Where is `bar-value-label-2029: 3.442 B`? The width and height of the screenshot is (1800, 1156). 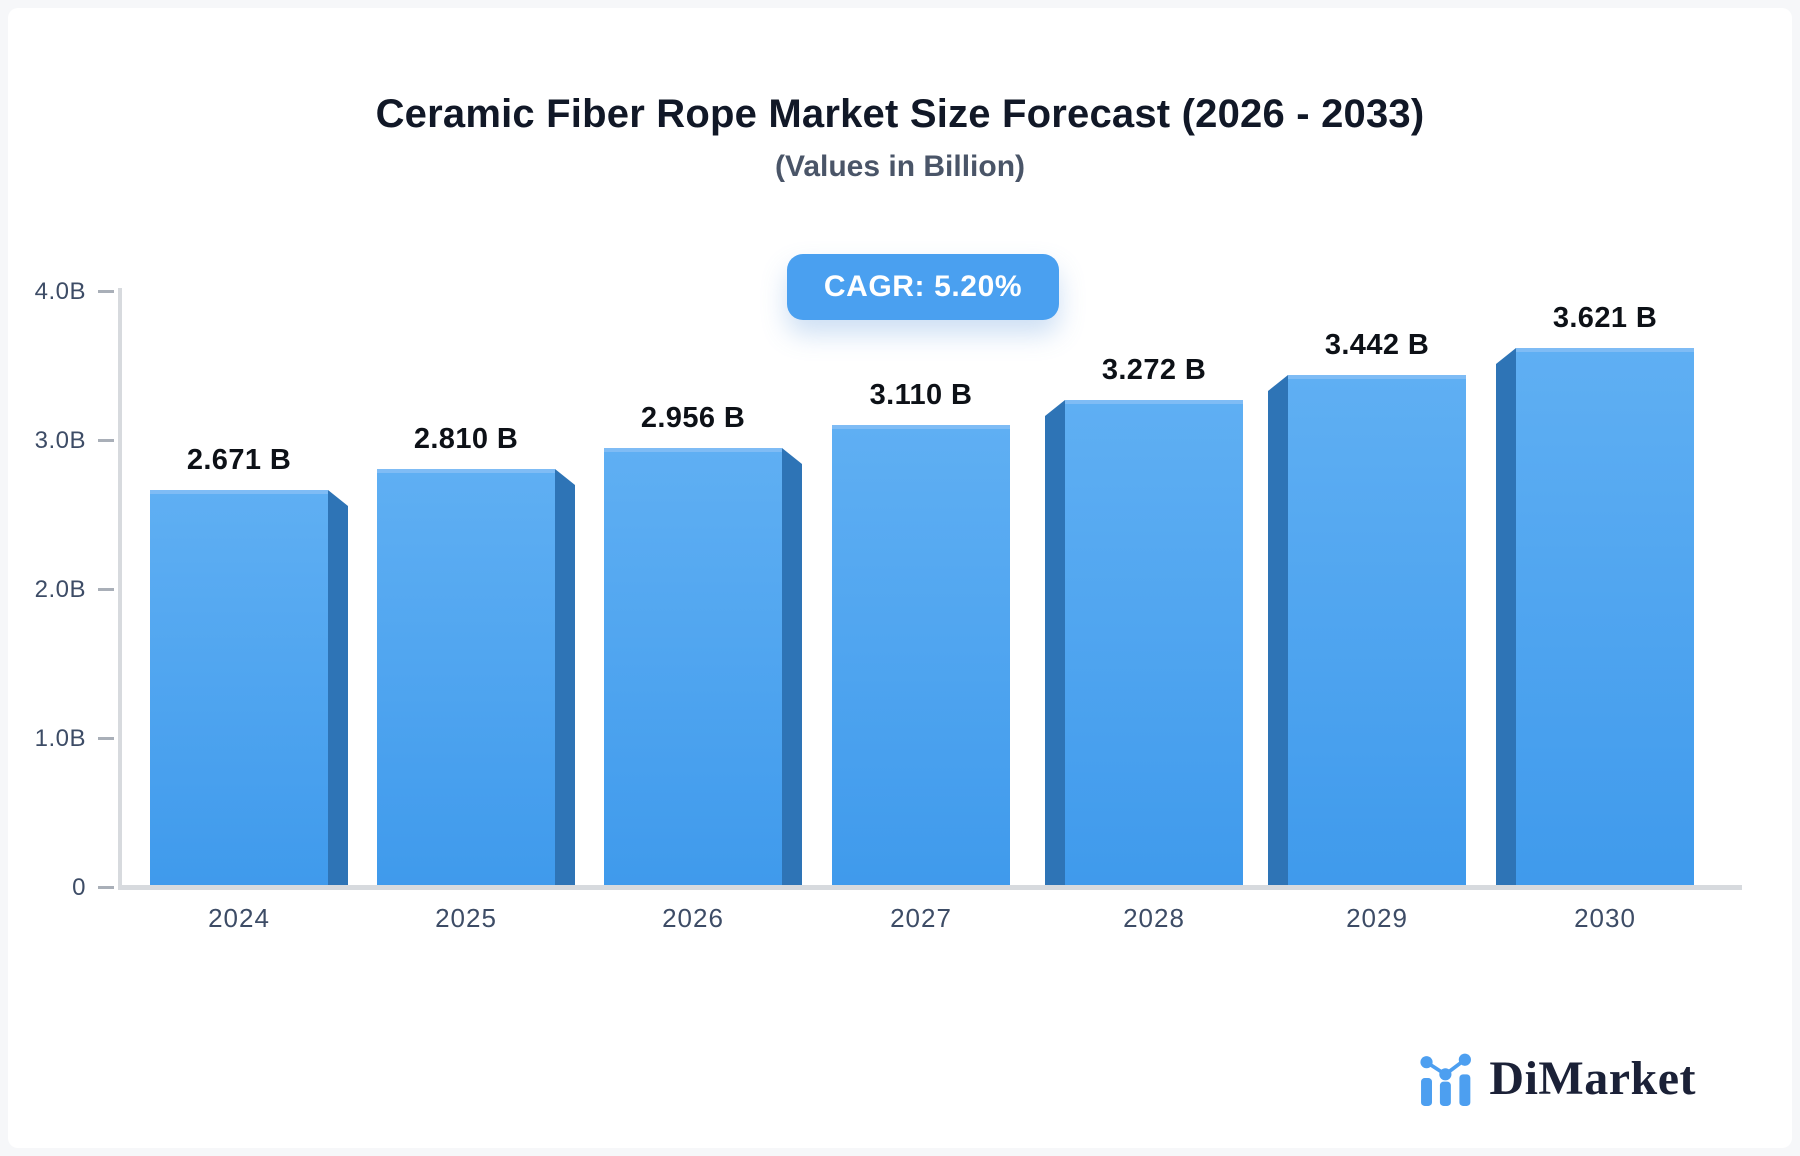
bar-value-label-2029: 3.442 B is located at coordinates (1377, 345).